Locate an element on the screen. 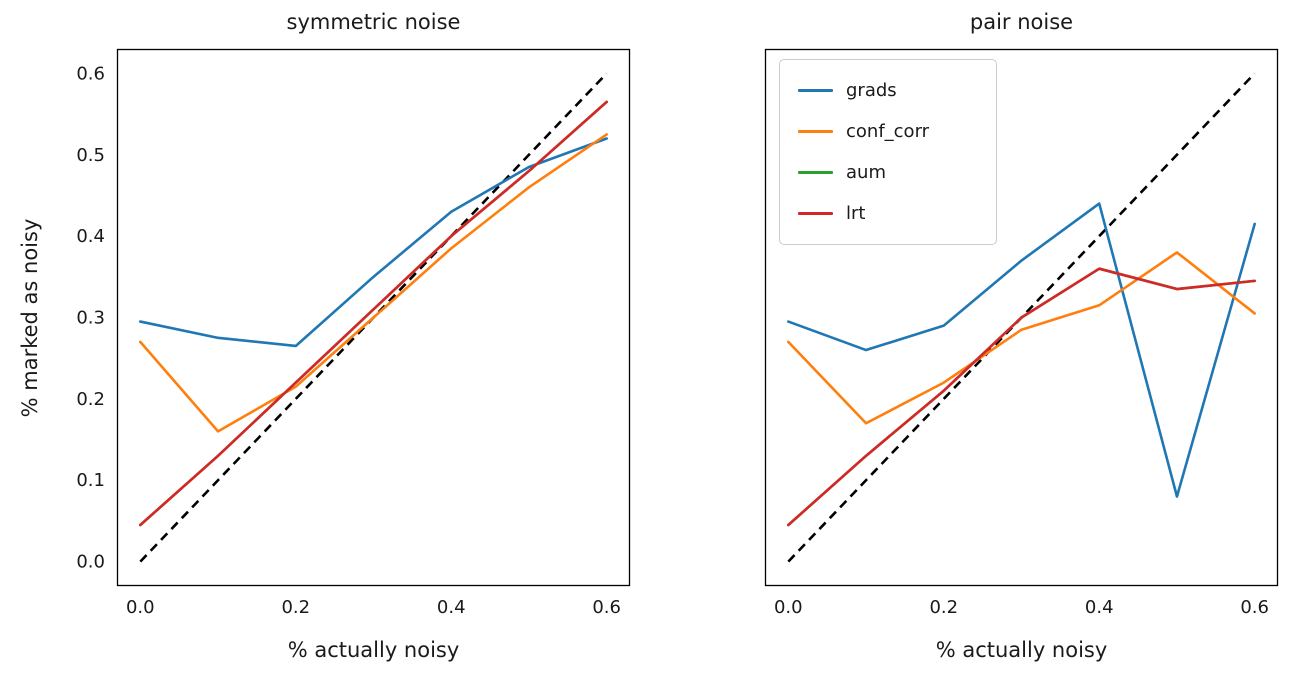 This screenshot has height=685, width=1312. y-axis-label: % marked as noisy is located at coordinates (30, 318).